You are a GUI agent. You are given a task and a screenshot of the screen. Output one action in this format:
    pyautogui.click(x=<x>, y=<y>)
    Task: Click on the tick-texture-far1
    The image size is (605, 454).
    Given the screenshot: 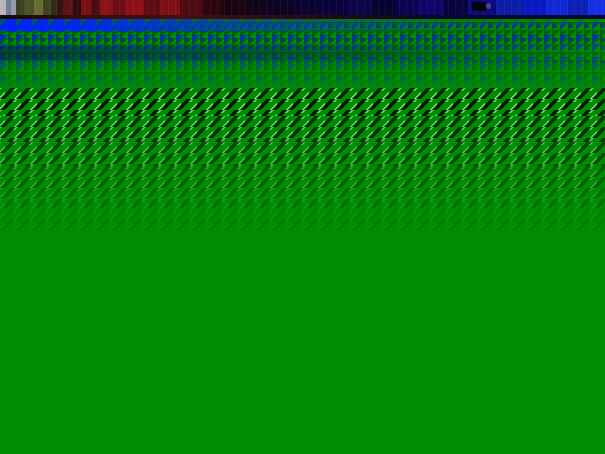 What is the action you would take?
    pyautogui.click(x=302, y=177)
    